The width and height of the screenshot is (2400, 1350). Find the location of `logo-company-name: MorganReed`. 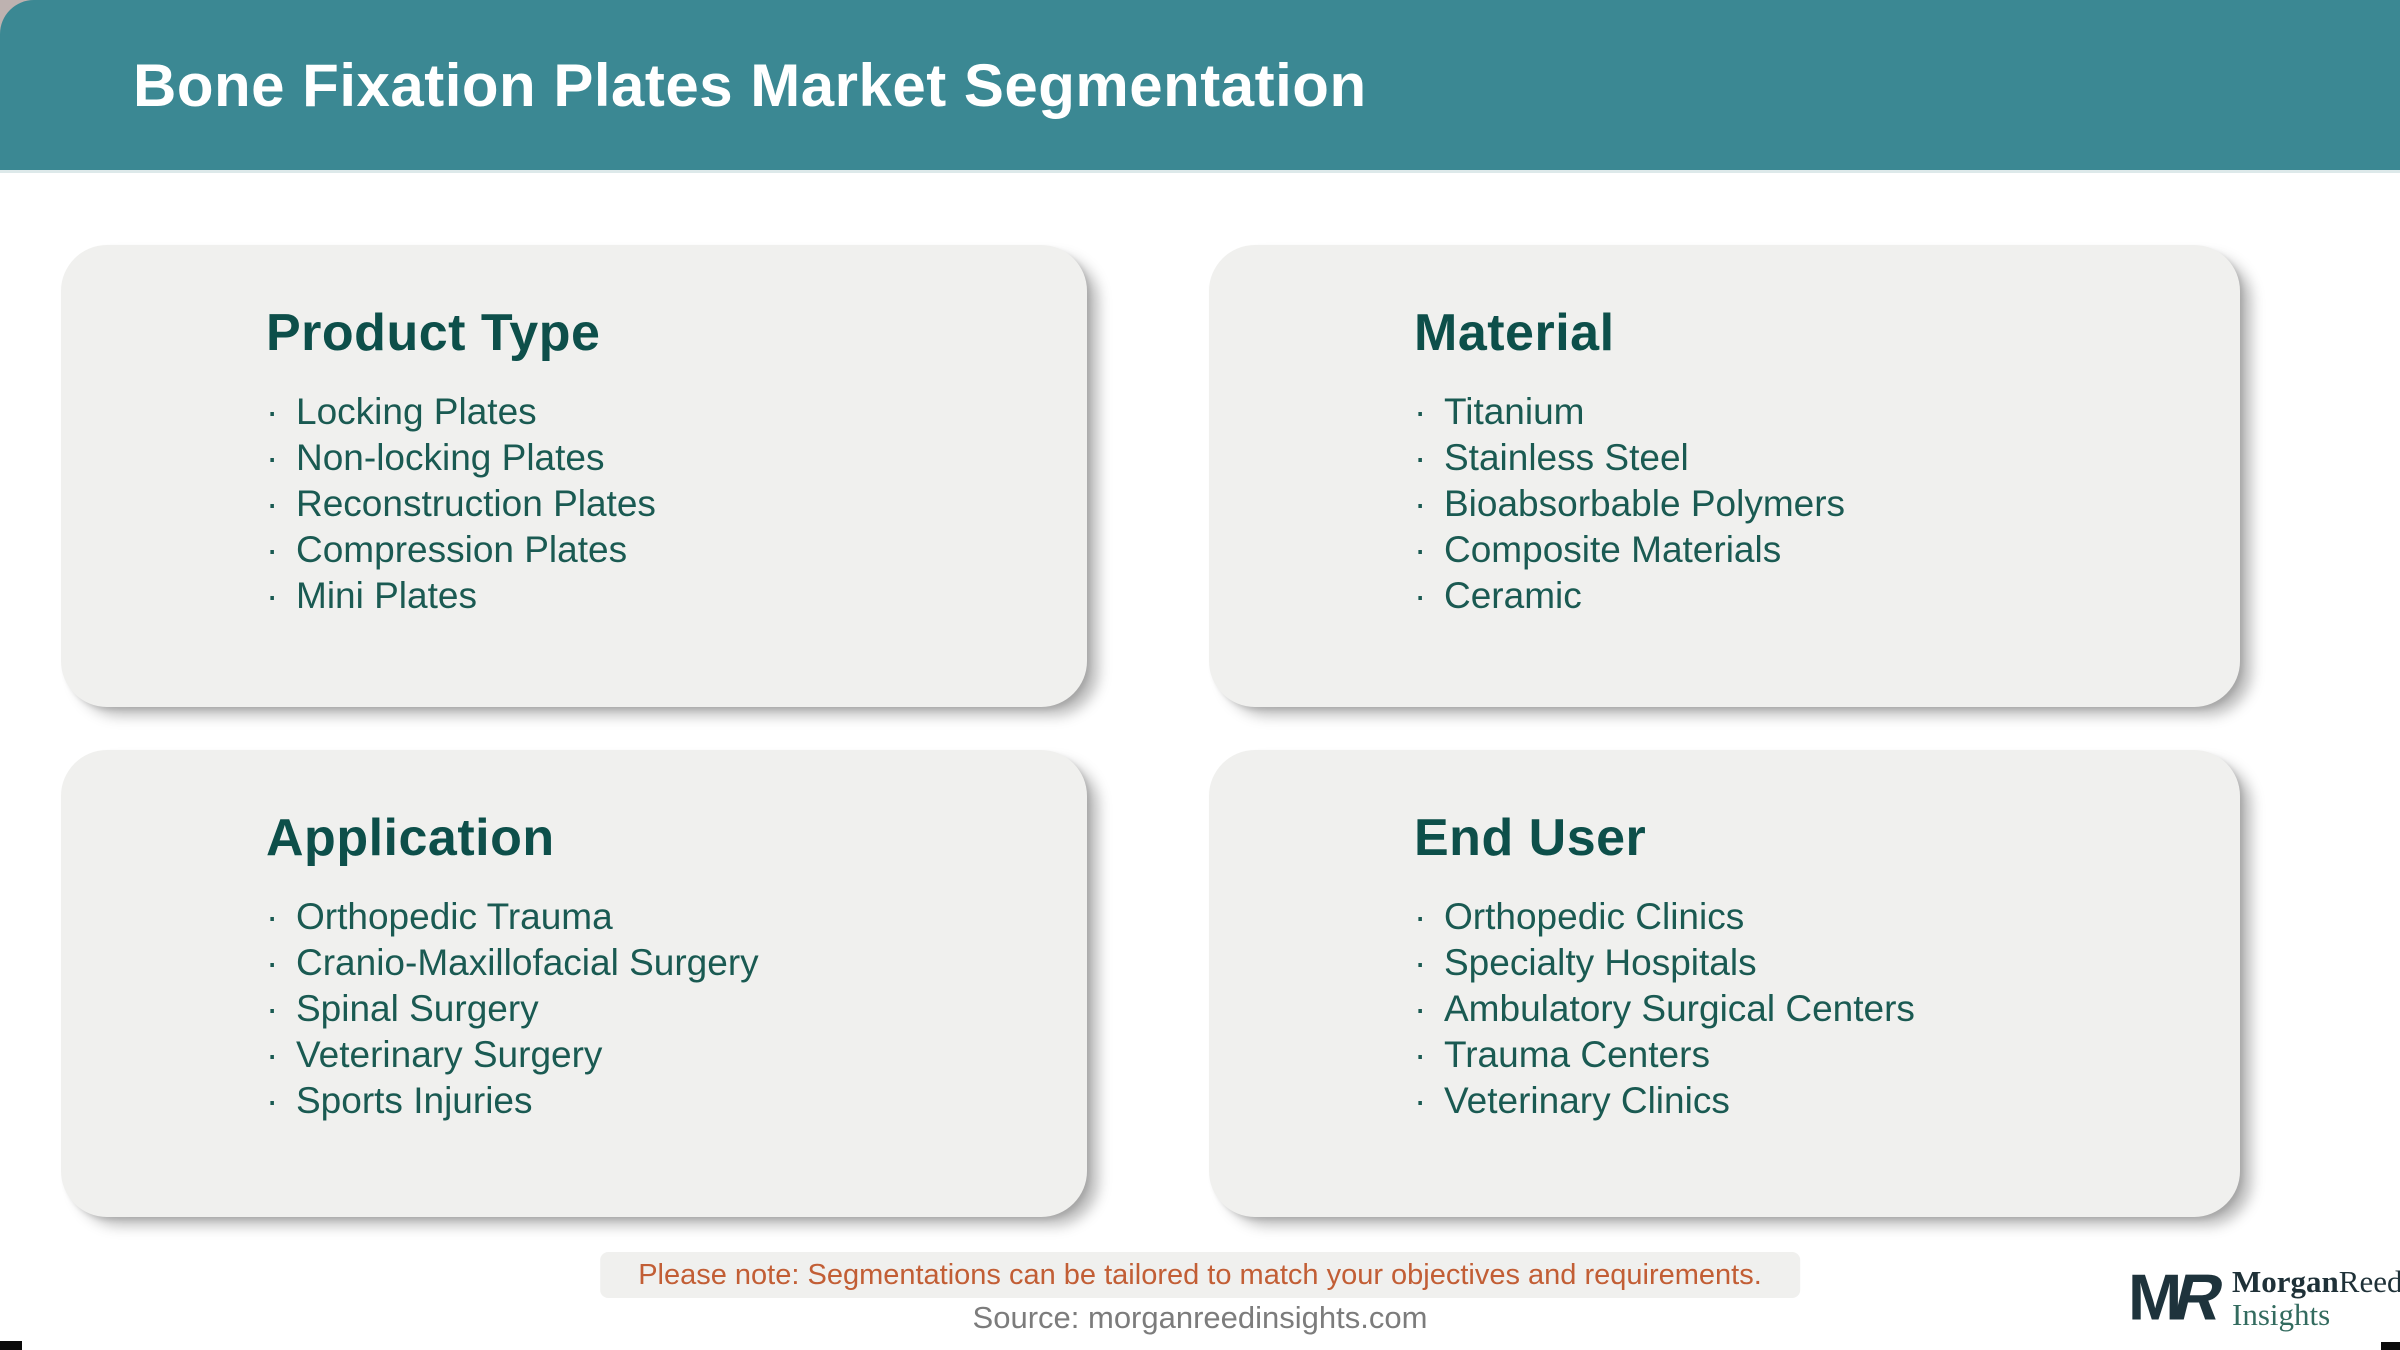

logo-company-name: MorganReed is located at coordinates (2316, 1281).